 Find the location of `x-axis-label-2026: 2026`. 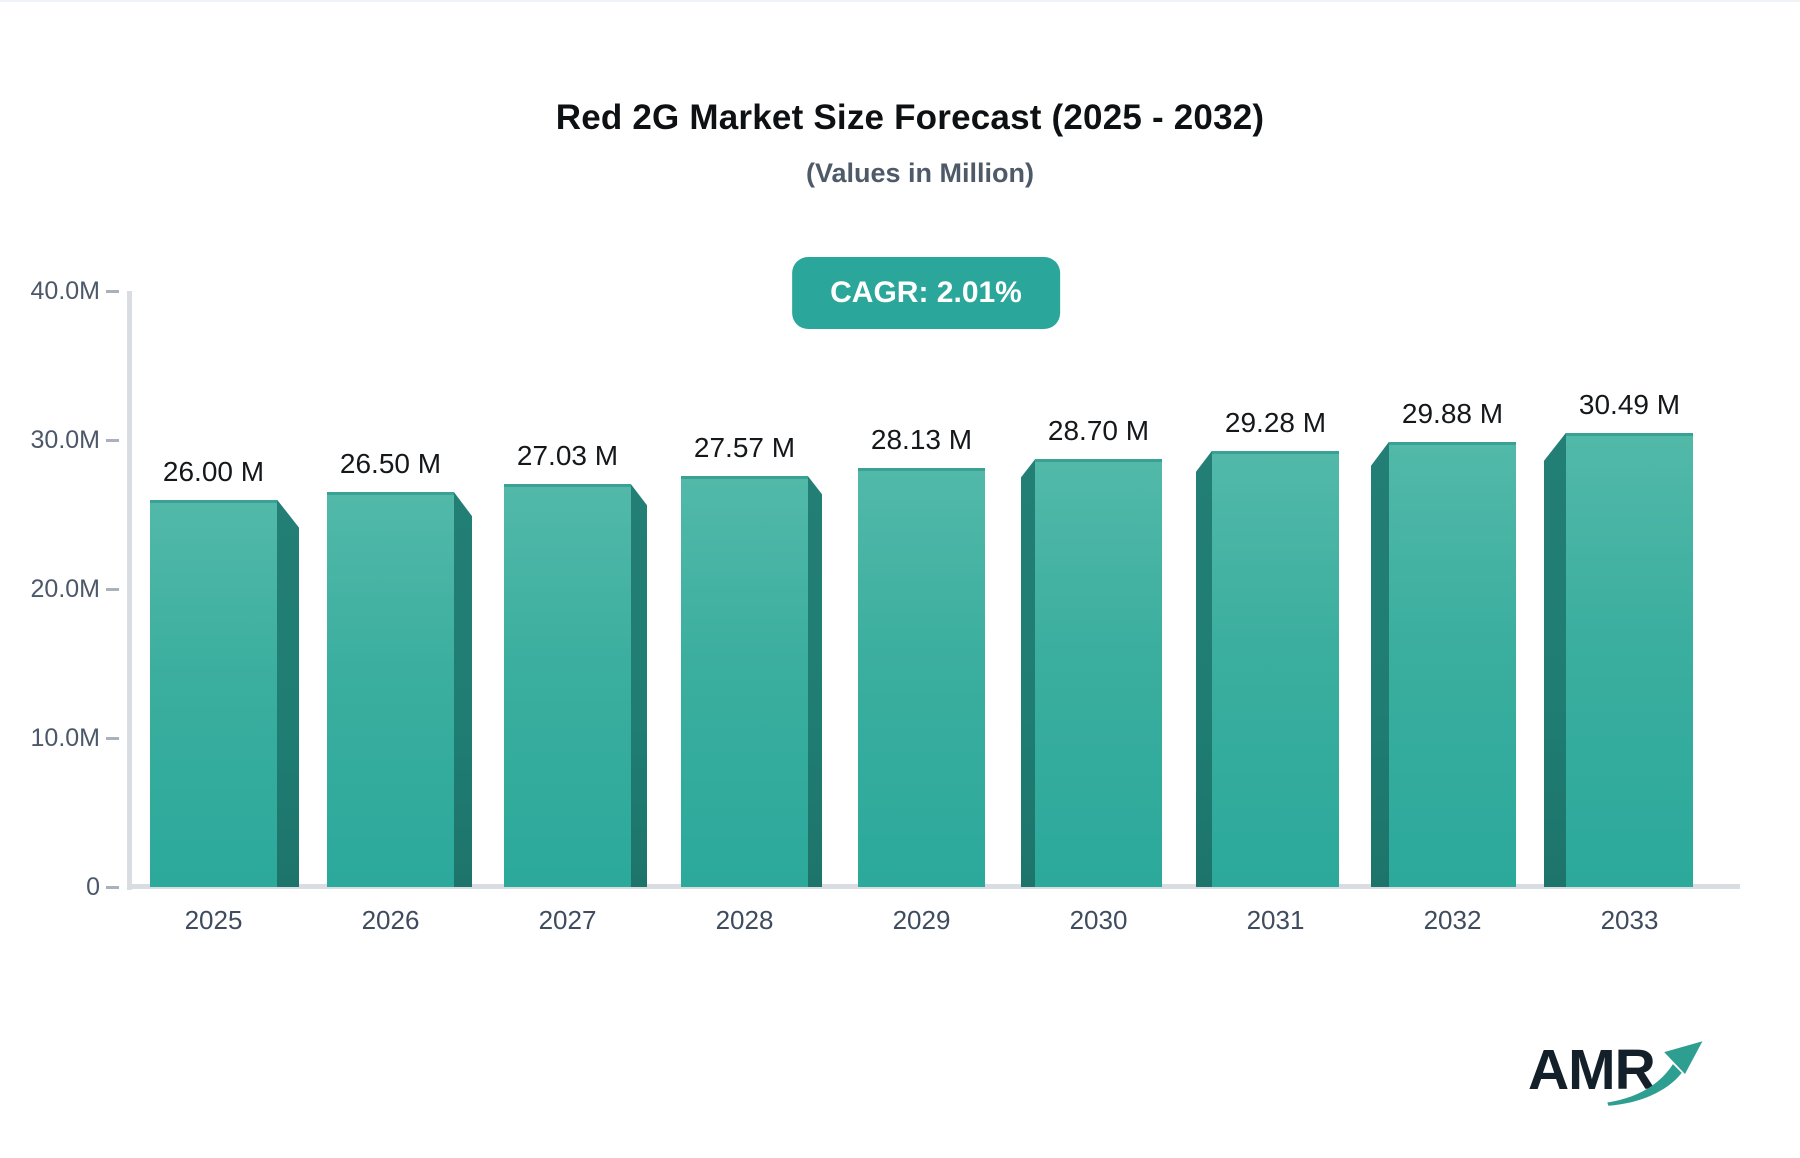

x-axis-label-2026: 2026 is located at coordinates (390, 920).